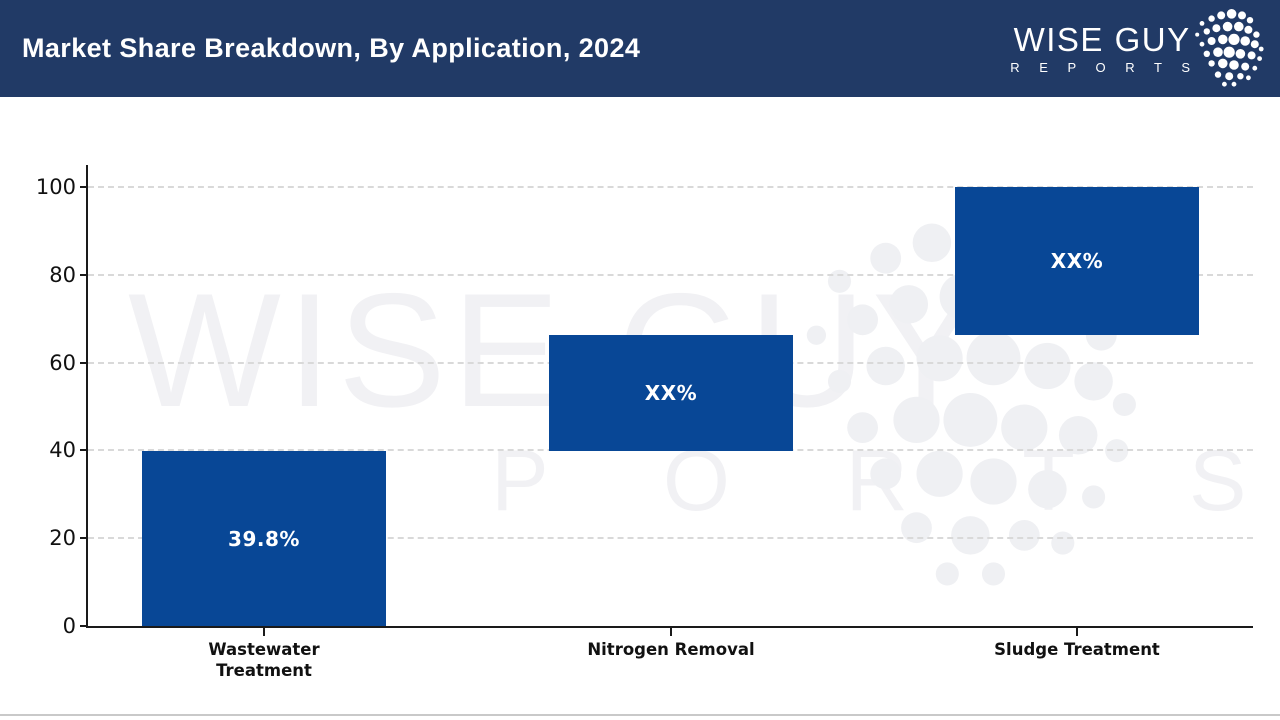 The height and width of the screenshot is (720, 1280). I want to click on y-tick-label-20: 20, so click(62, 538).